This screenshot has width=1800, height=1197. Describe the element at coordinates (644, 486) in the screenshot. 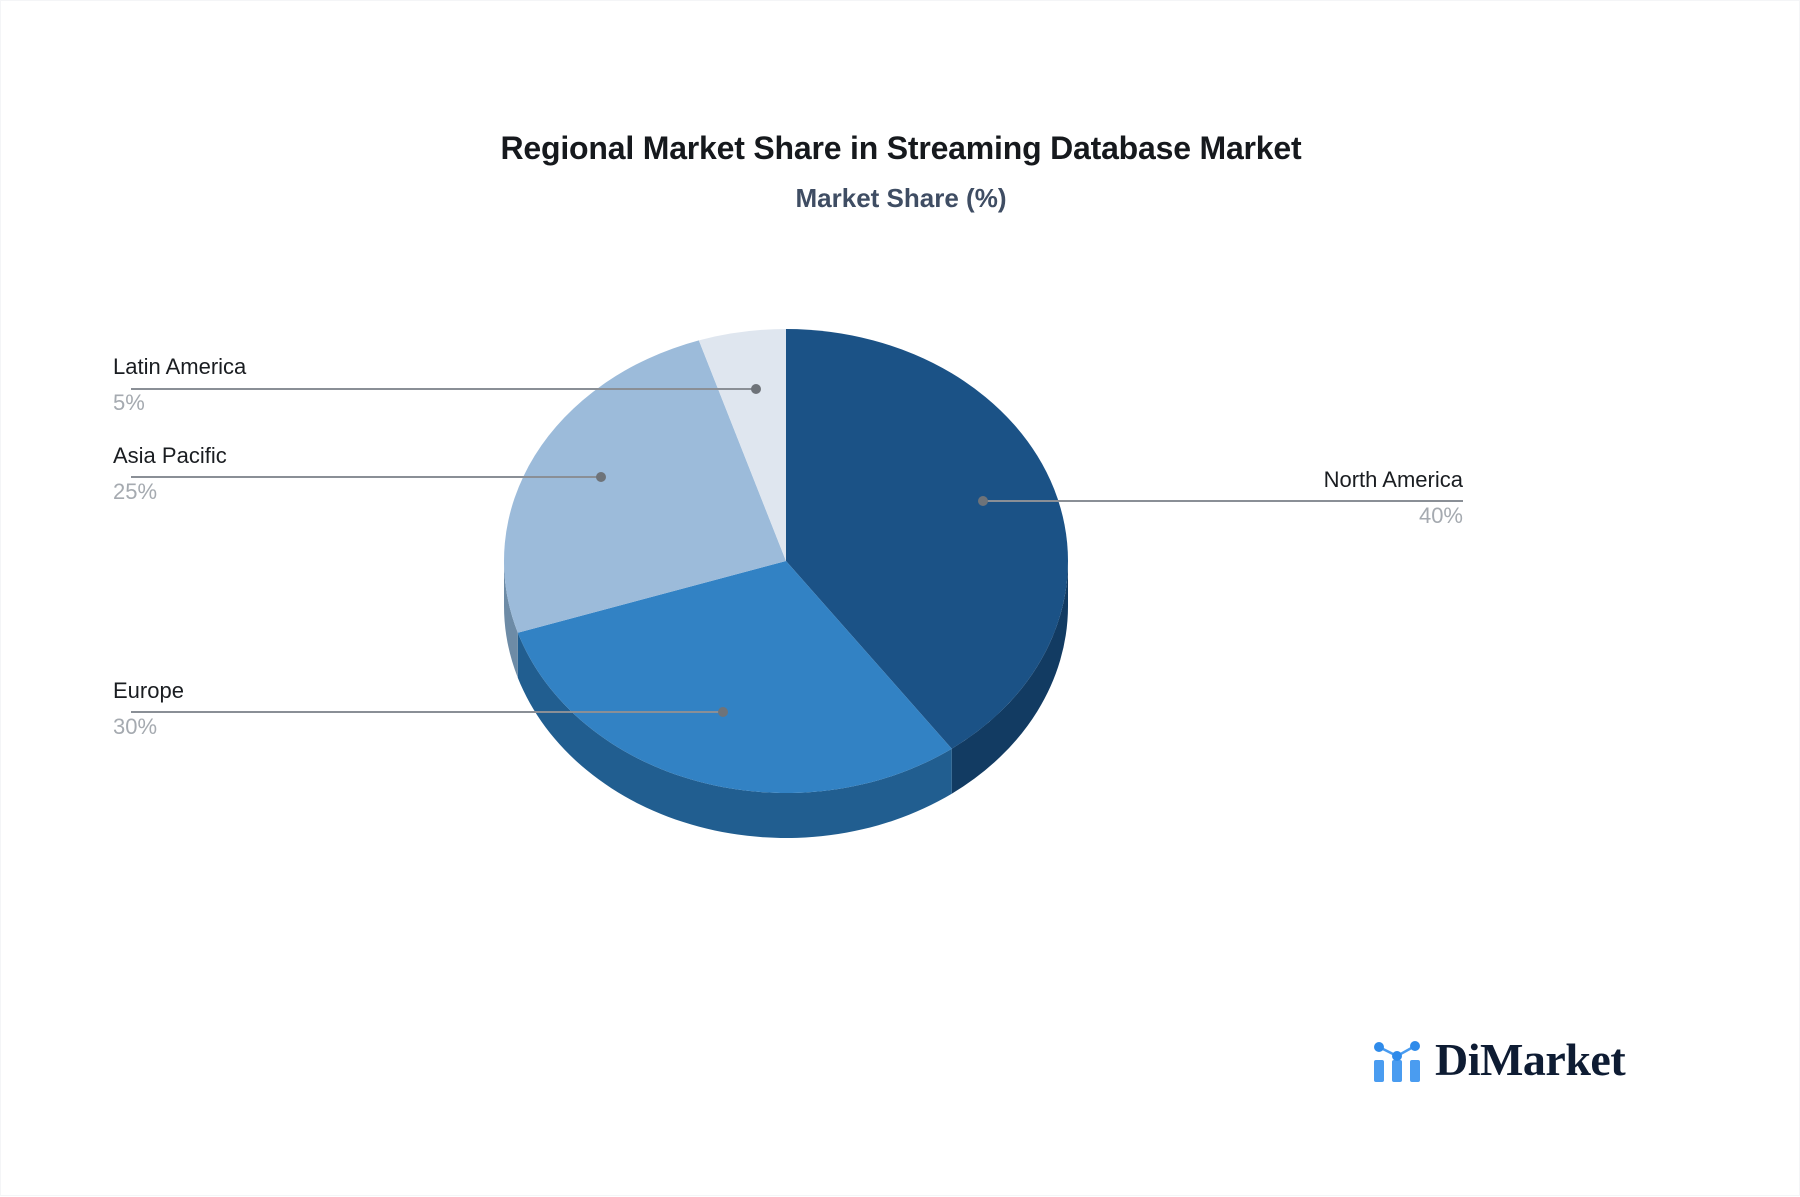

I see `pie-slice-asia-pacific` at that location.